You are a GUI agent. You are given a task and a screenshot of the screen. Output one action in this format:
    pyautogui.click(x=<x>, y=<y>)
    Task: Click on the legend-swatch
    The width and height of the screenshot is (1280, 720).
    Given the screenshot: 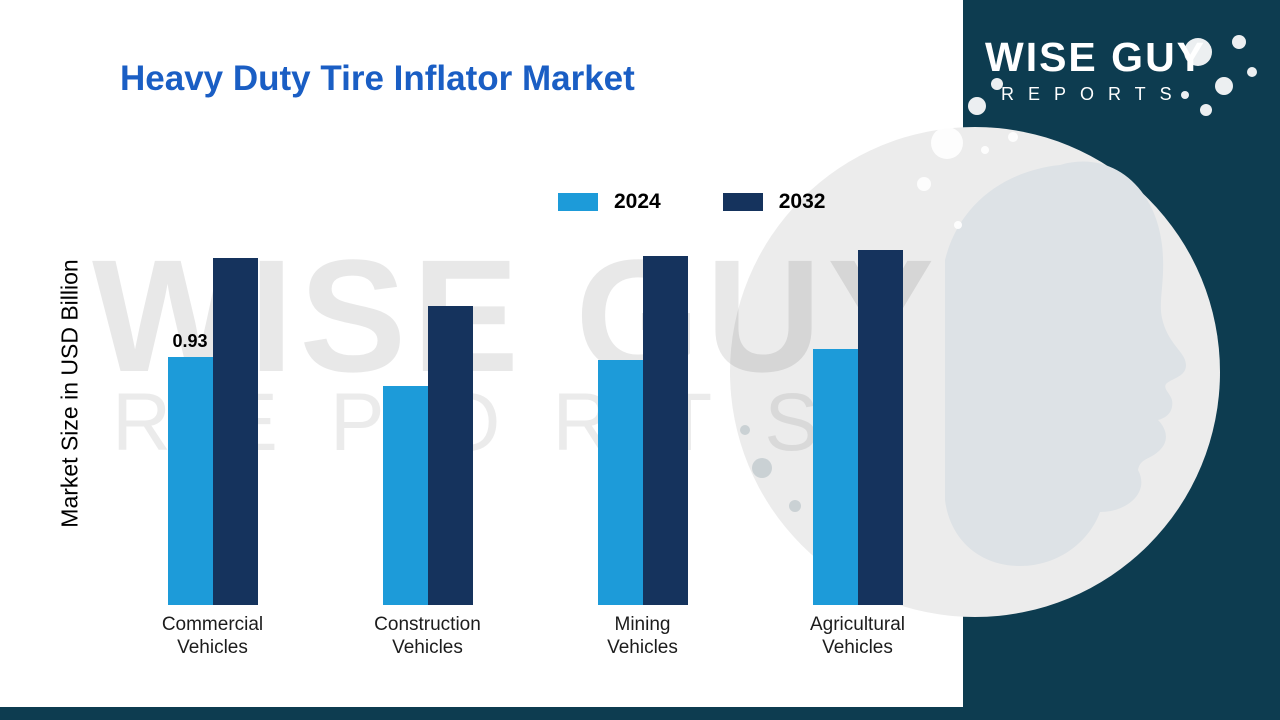 What is the action you would take?
    pyautogui.click(x=578, y=202)
    